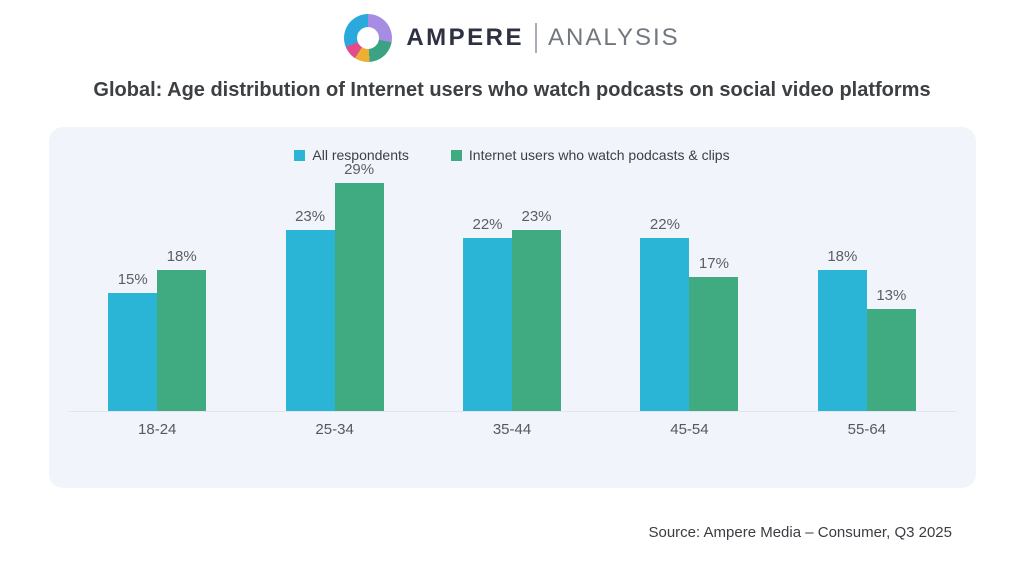 This screenshot has width=1024, height=576. I want to click on bar-value-label: 29%, so click(359, 169).